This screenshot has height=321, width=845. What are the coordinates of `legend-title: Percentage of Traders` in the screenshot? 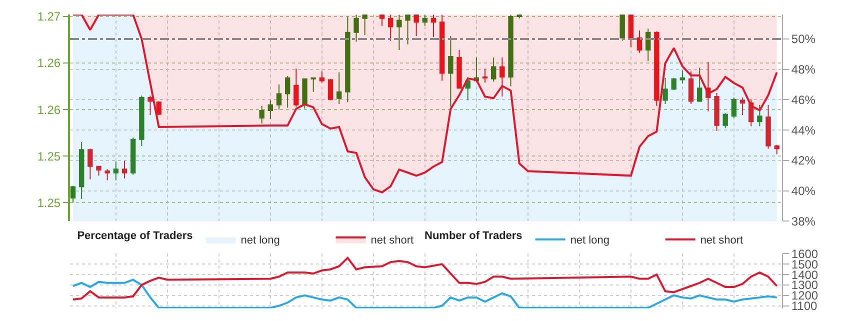 It's located at (135, 236).